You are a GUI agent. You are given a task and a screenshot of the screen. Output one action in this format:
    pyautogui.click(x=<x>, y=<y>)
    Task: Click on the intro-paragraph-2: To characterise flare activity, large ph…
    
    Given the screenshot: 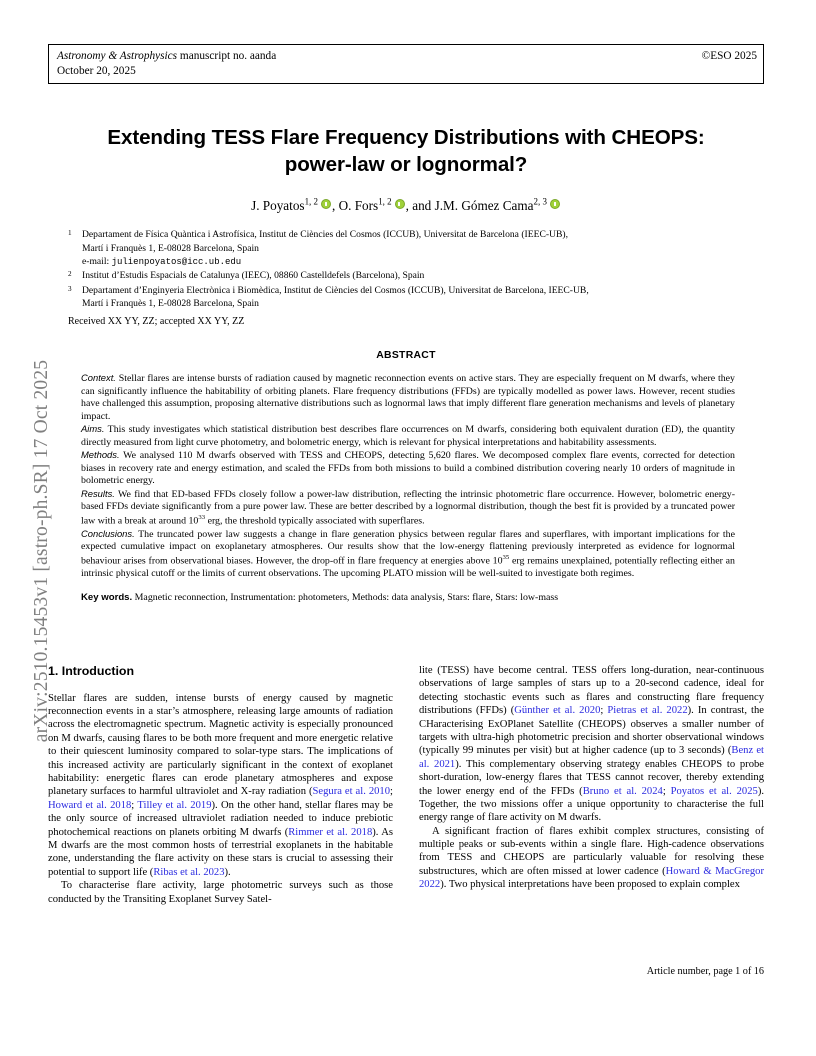 What is the action you would take?
    pyautogui.click(x=220, y=892)
    